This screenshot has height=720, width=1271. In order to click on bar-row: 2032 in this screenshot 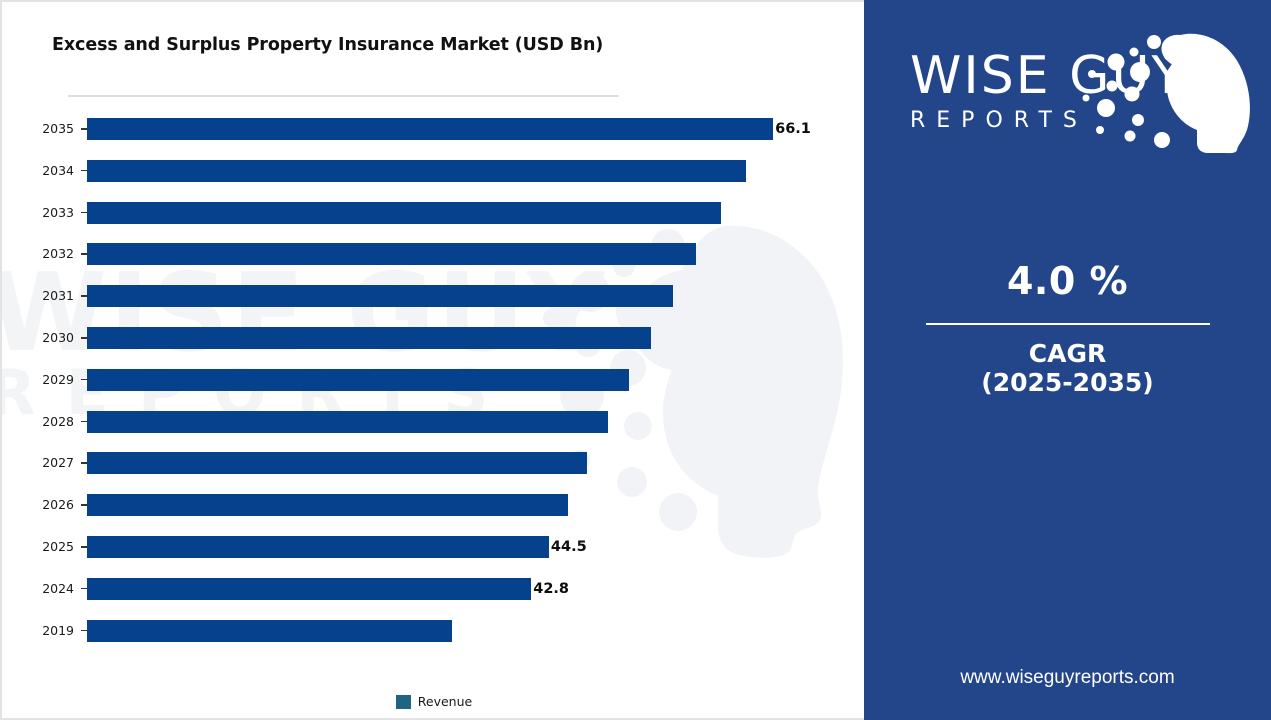, I will do `click(433, 254)`.